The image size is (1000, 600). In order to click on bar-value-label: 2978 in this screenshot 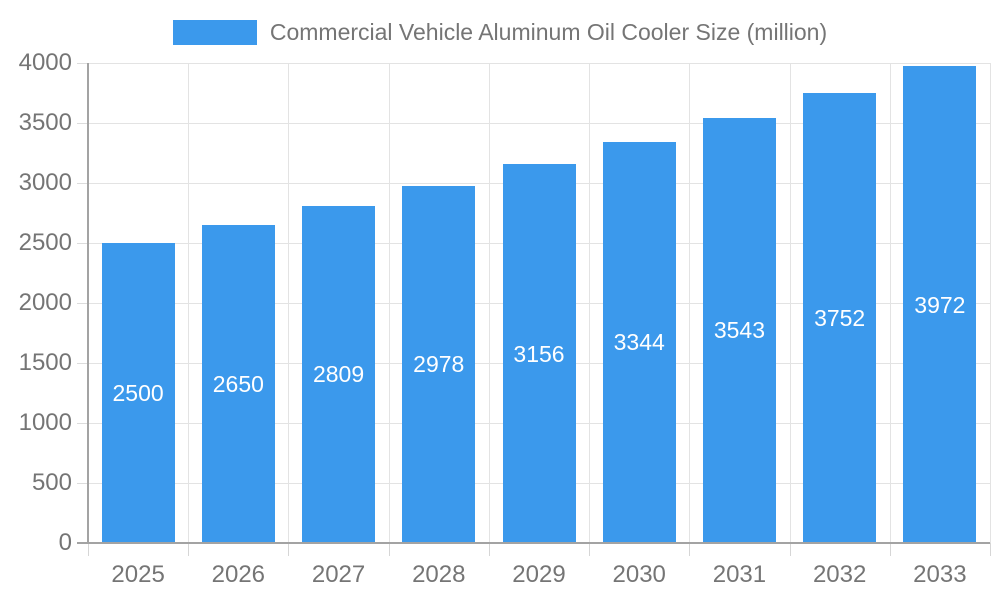, I will do `click(439, 364)`.